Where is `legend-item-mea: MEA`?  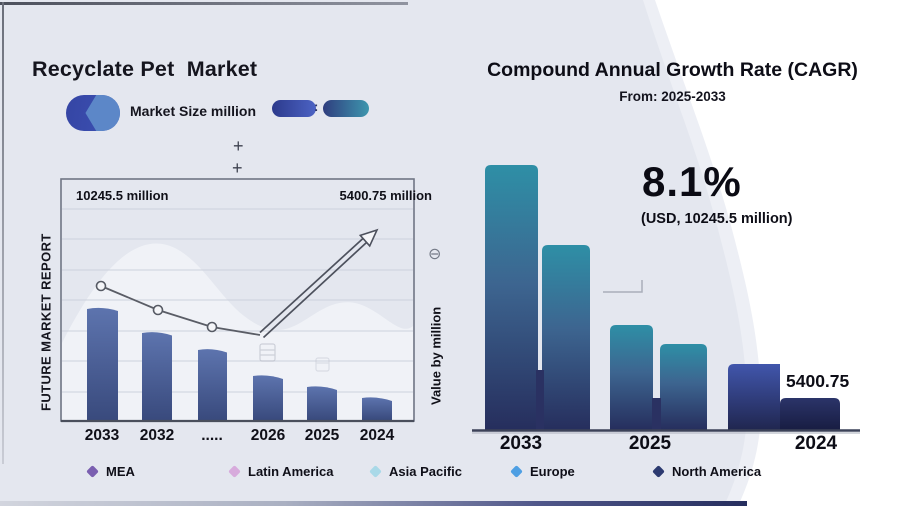
legend-item-mea: MEA is located at coordinates (110, 471).